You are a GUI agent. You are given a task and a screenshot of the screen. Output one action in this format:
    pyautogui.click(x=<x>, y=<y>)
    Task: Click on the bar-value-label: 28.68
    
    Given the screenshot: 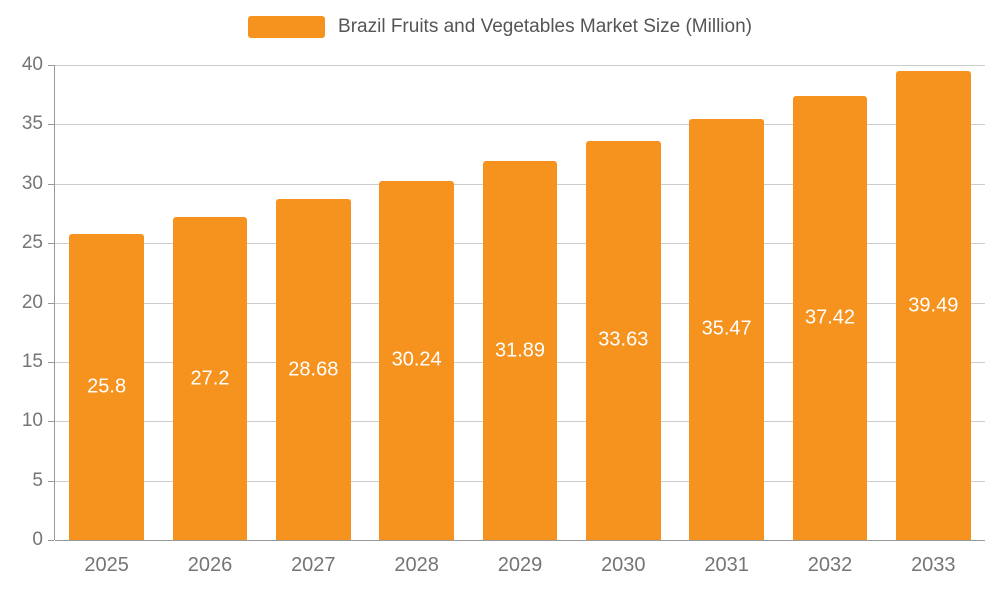 What is the action you would take?
    pyautogui.click(x=313, y=369)
    